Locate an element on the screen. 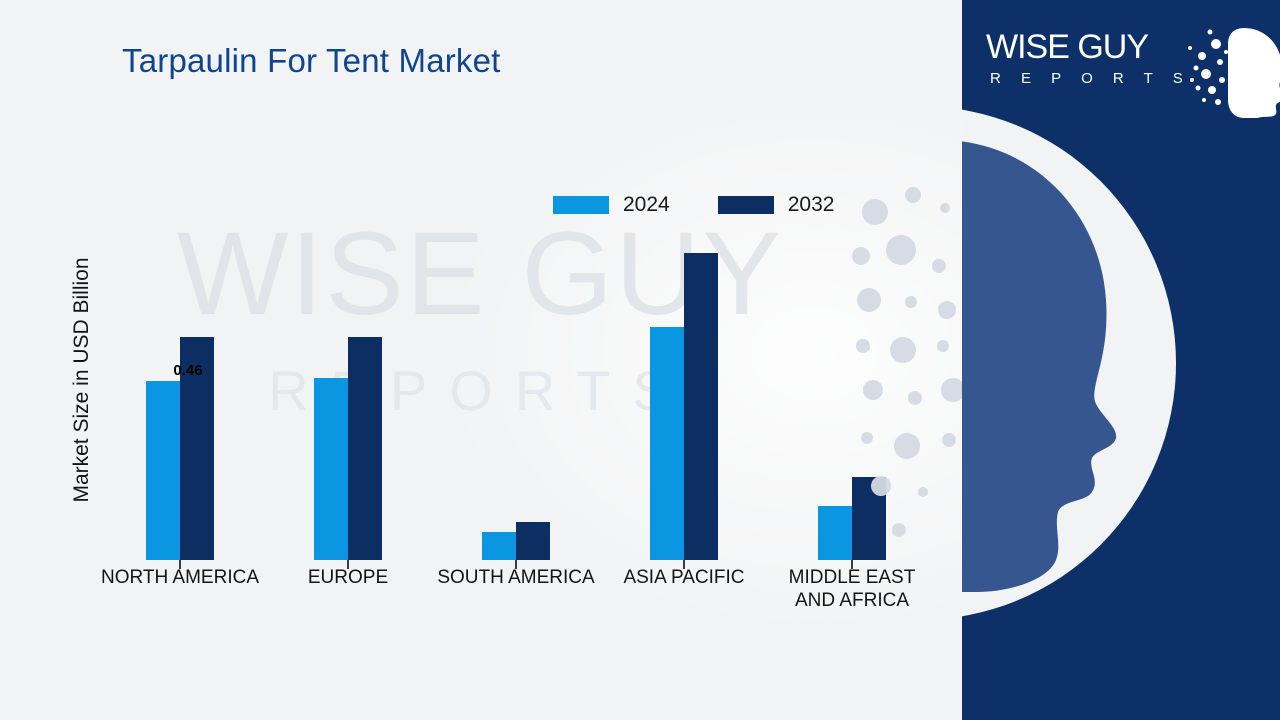  chart-legend: 2024 2032 is located at coordinates (693, 205).